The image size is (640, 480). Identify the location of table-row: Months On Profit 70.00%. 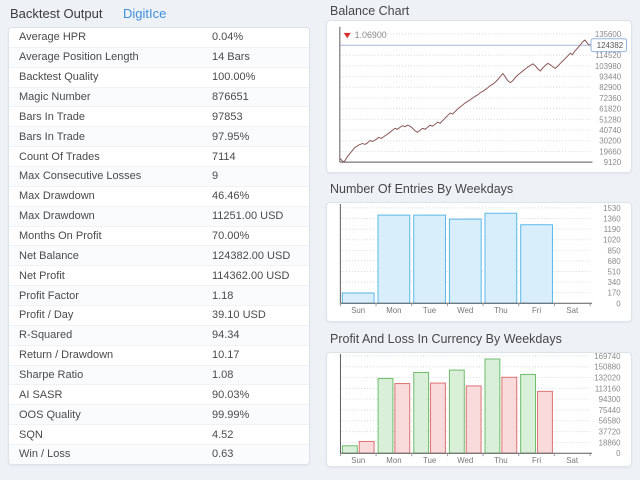
(159, 235).